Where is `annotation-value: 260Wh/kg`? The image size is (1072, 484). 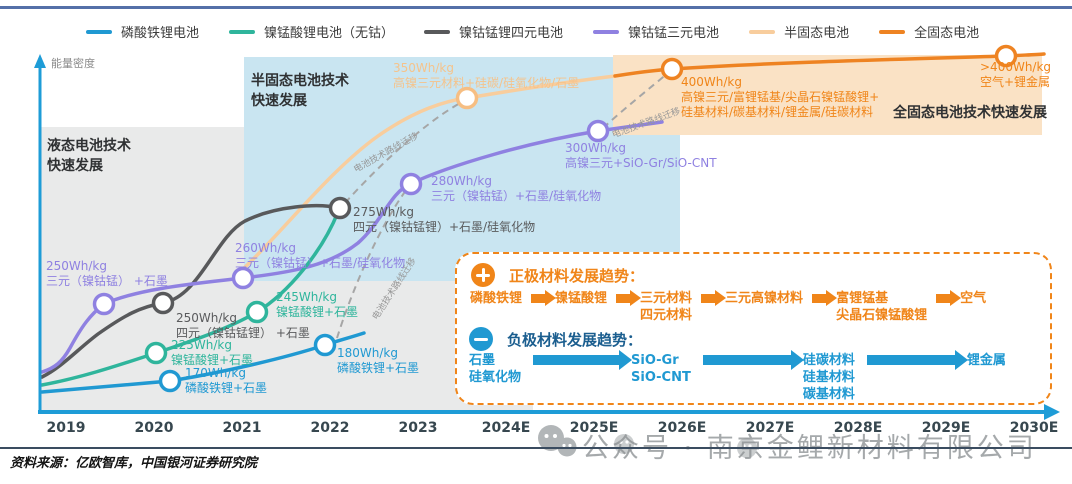
annotation-value: 260Wh/kg is located at coordinates (265, 248).